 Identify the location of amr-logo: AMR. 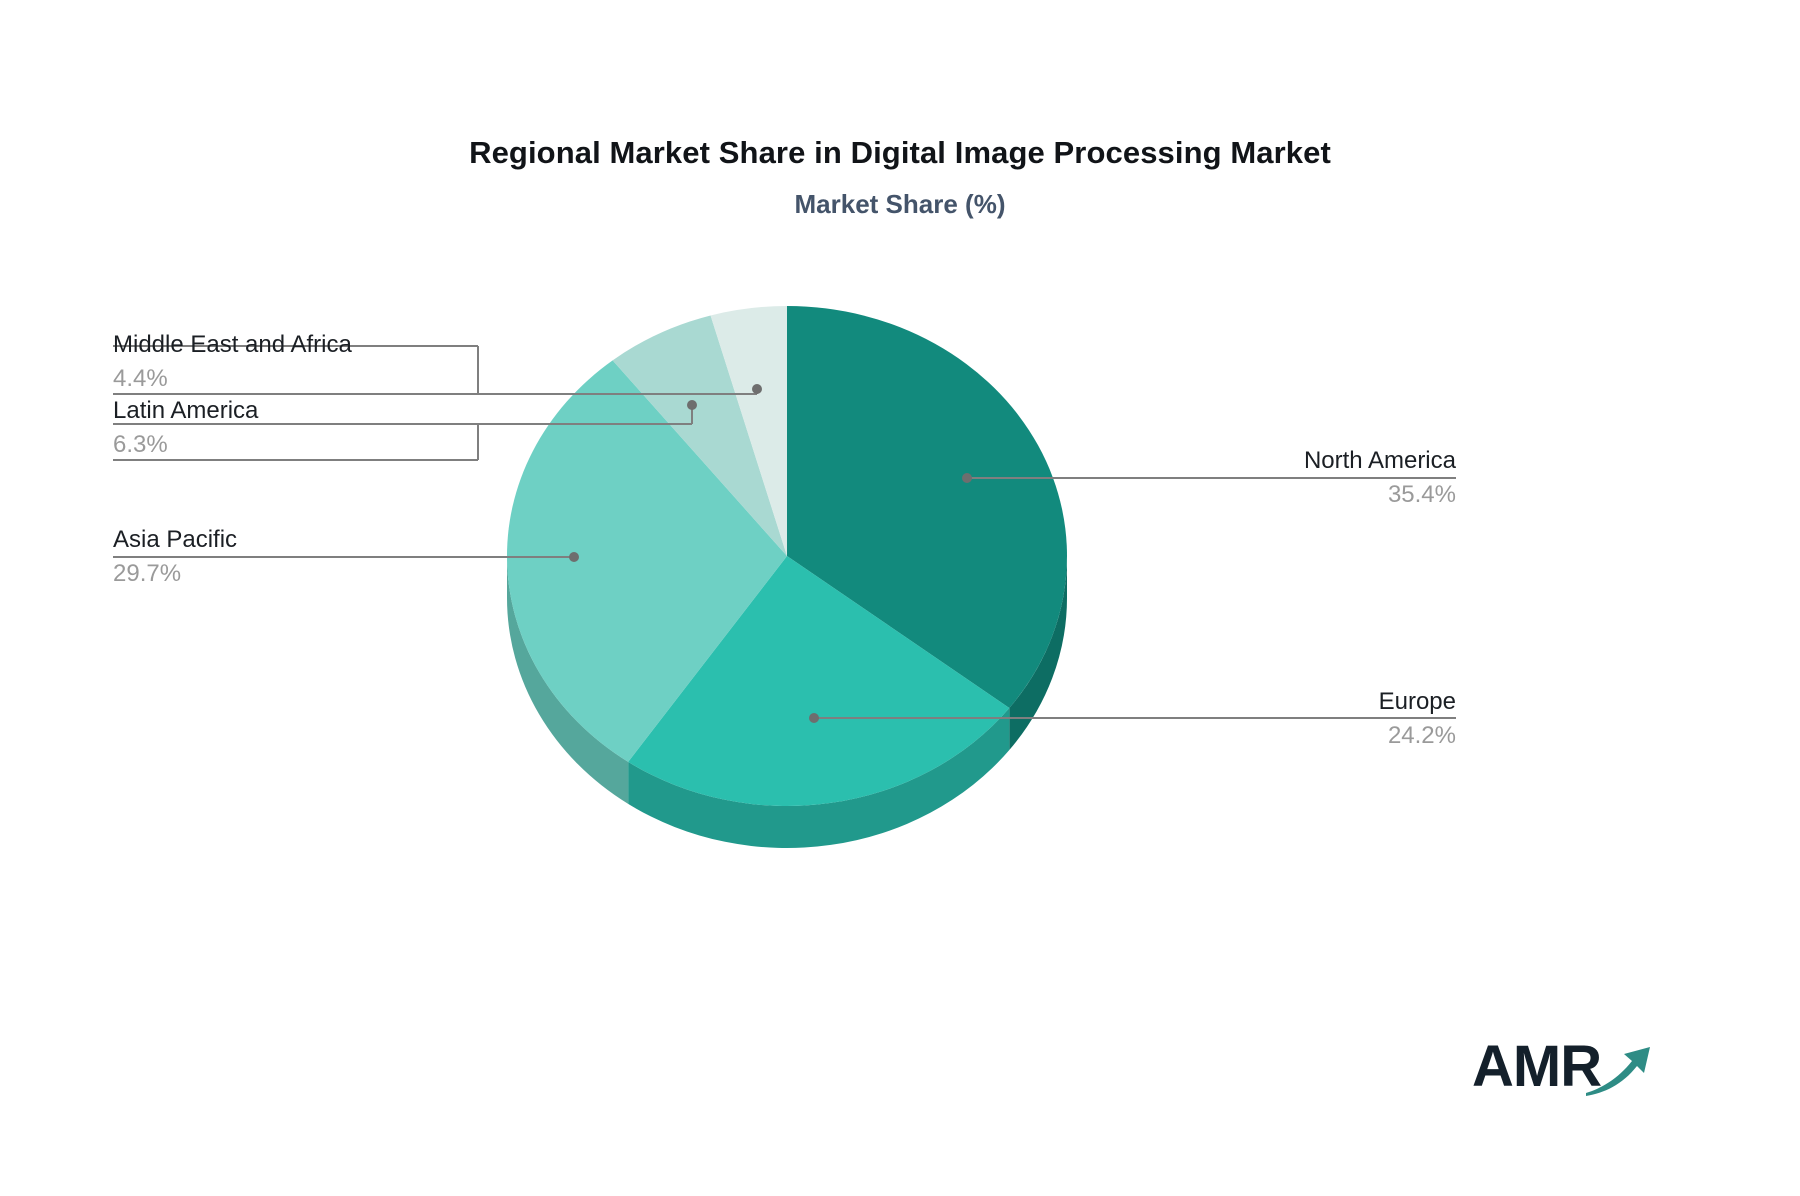
(1562, 1075).